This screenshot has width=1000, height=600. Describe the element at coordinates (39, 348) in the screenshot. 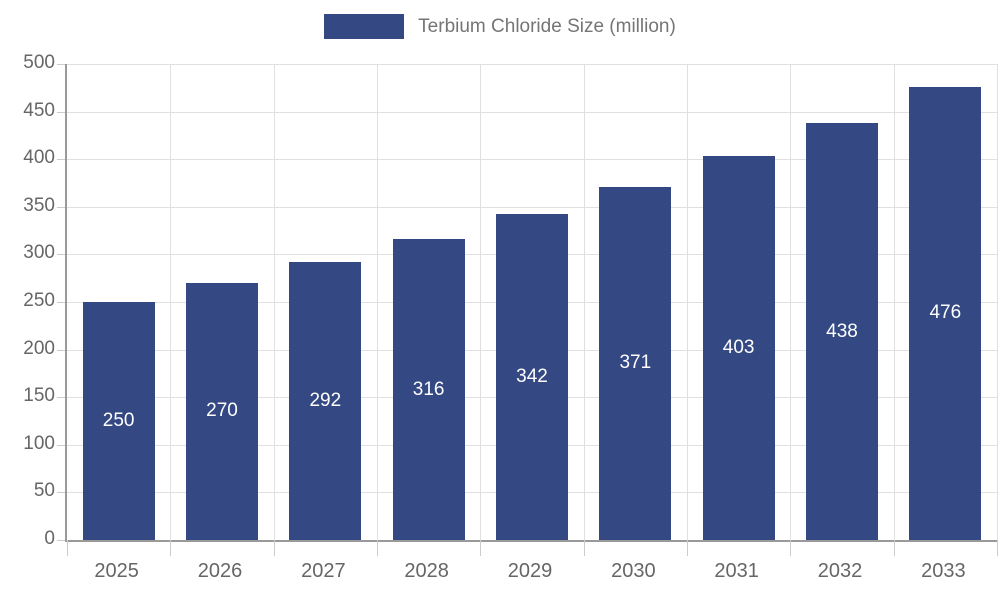

I see `y-tick-label: 200` at that location.